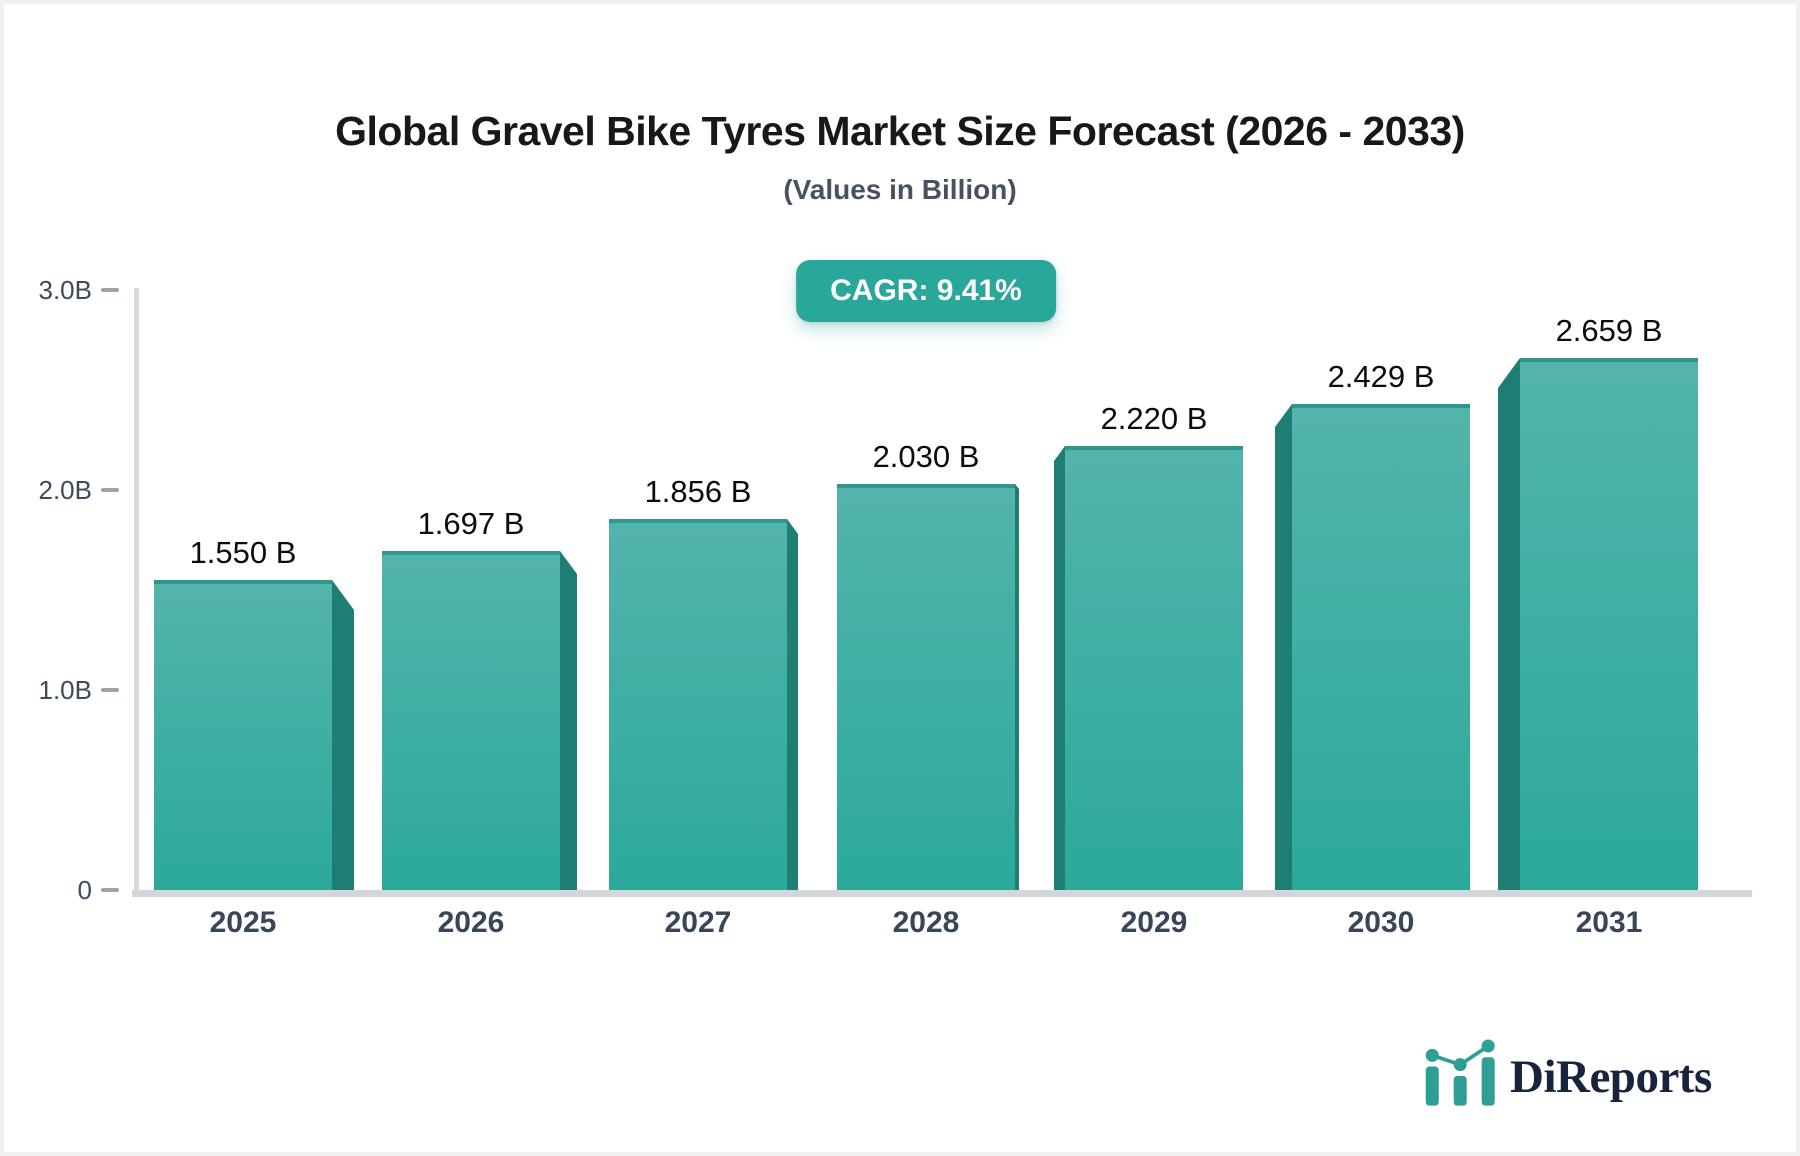 Image resolution: width=1800 pixels, height=1156 pixels. Describe the element at coordinates (471, 922) in the screenshot. I see `x-axis-label-2026: 2026` at that location.